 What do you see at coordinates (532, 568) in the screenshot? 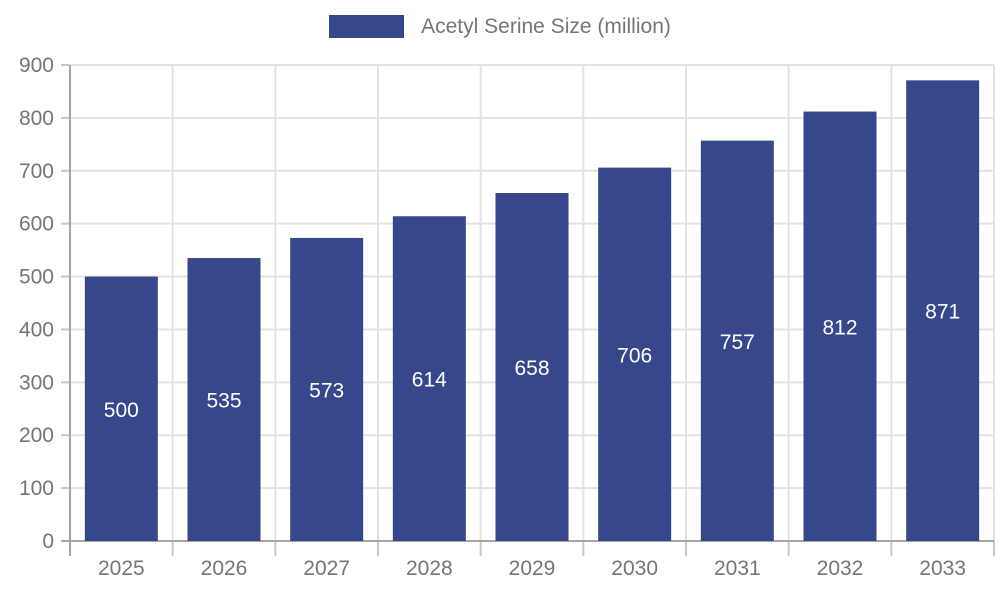
I see `x-axis-tick-label: 2029` at bounding box center [532, 568].